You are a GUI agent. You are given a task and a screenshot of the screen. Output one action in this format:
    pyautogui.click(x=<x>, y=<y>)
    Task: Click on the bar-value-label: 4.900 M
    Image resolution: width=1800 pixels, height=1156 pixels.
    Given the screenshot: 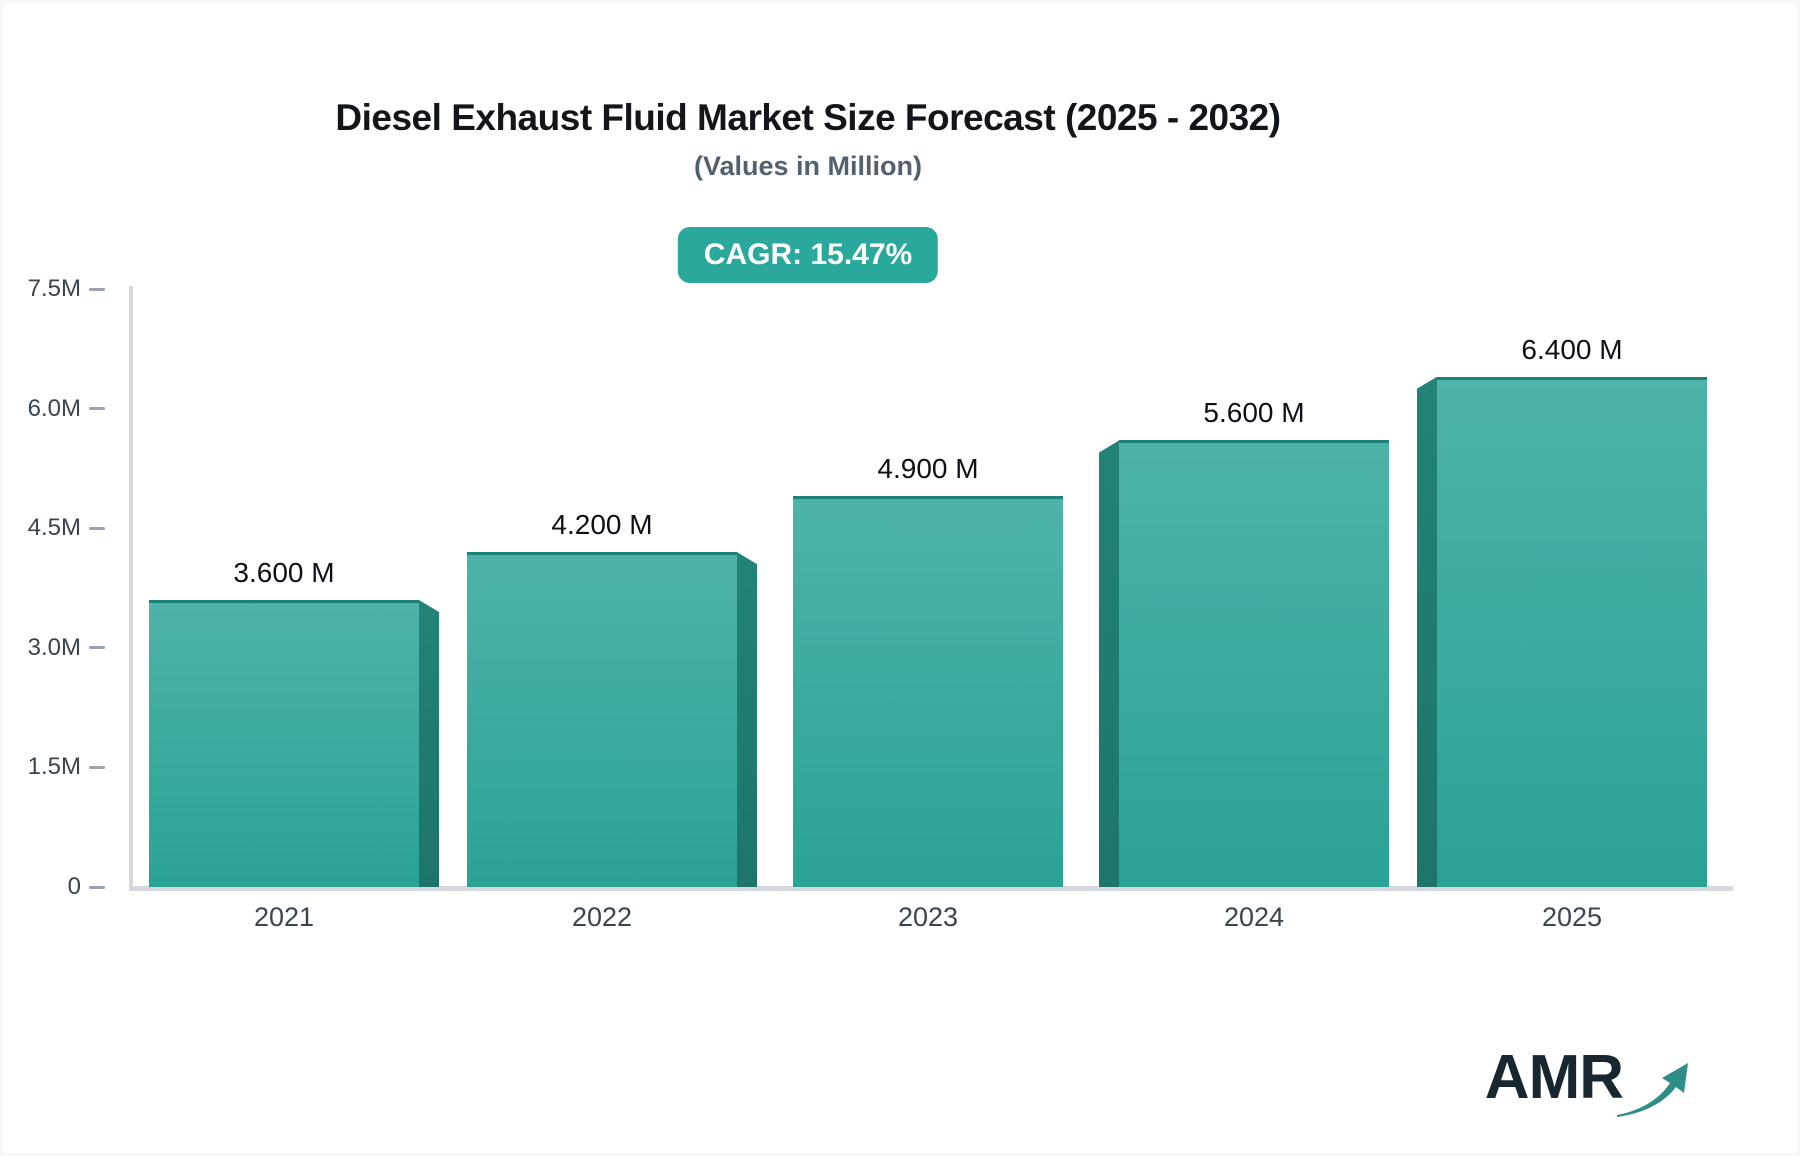 What is the action you would take?
    pyautogui.click(x=928, y=469)
    